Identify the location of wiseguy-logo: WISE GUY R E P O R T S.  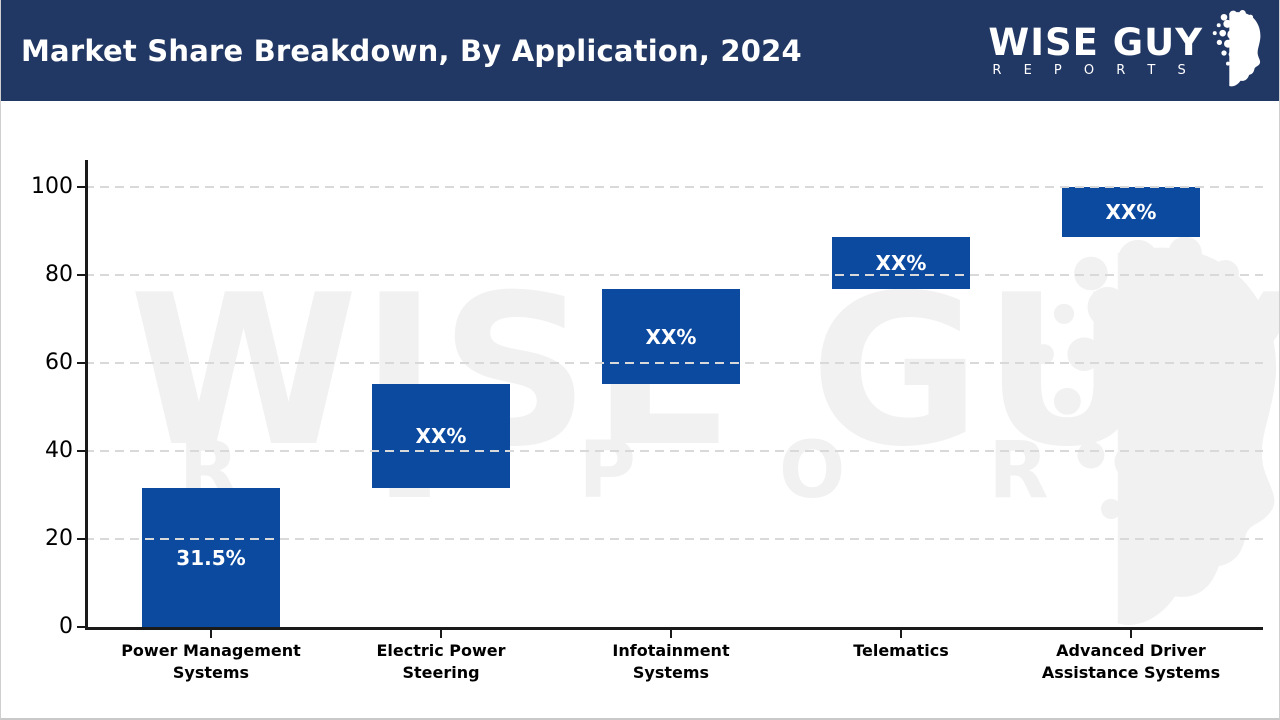
(1125, 51).